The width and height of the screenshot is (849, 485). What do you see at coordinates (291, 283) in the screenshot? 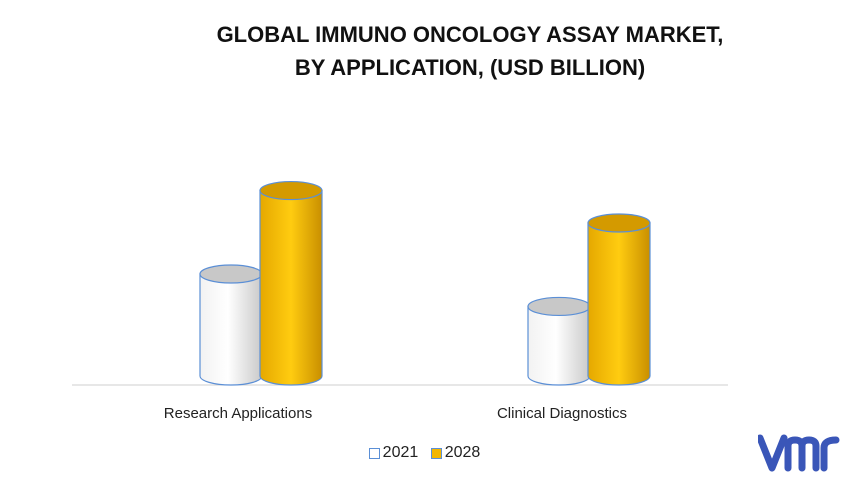
I see `bar-2028-research-applications` at bounding box center [291, 283].